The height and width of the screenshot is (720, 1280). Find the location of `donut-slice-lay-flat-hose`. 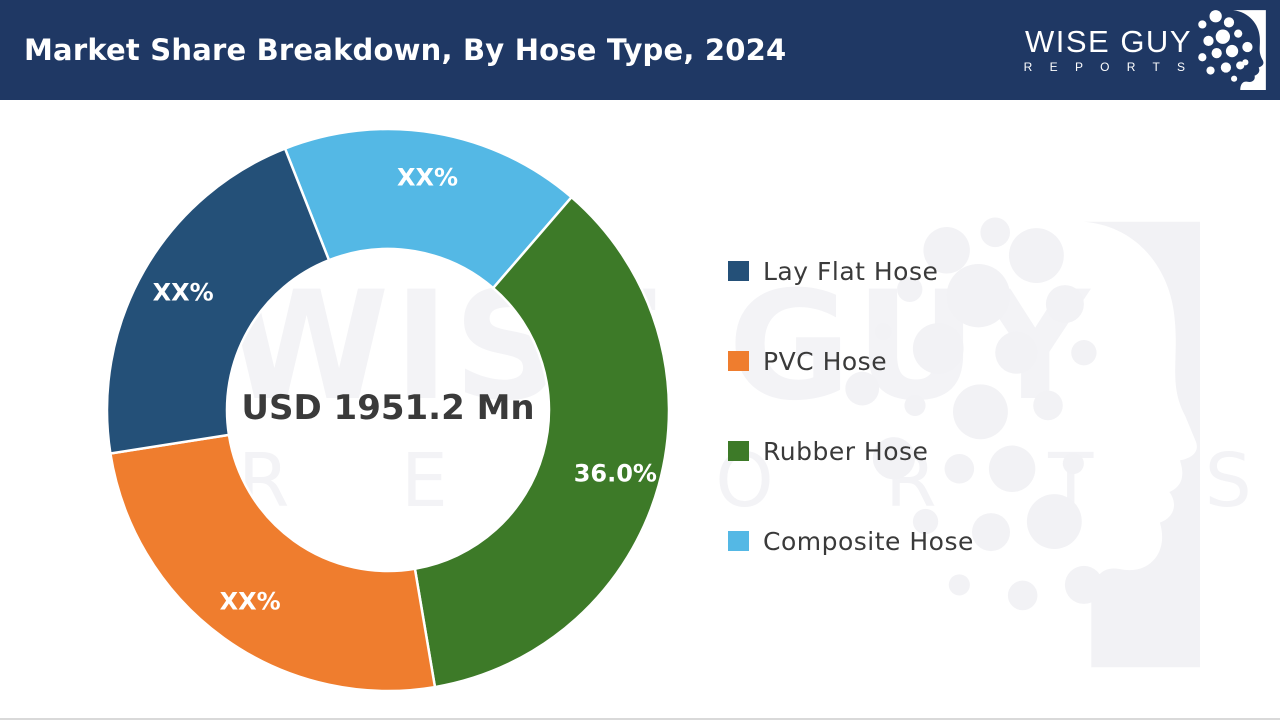

donut-slice-lay-flat-hose is located at coordinates (218, 301).